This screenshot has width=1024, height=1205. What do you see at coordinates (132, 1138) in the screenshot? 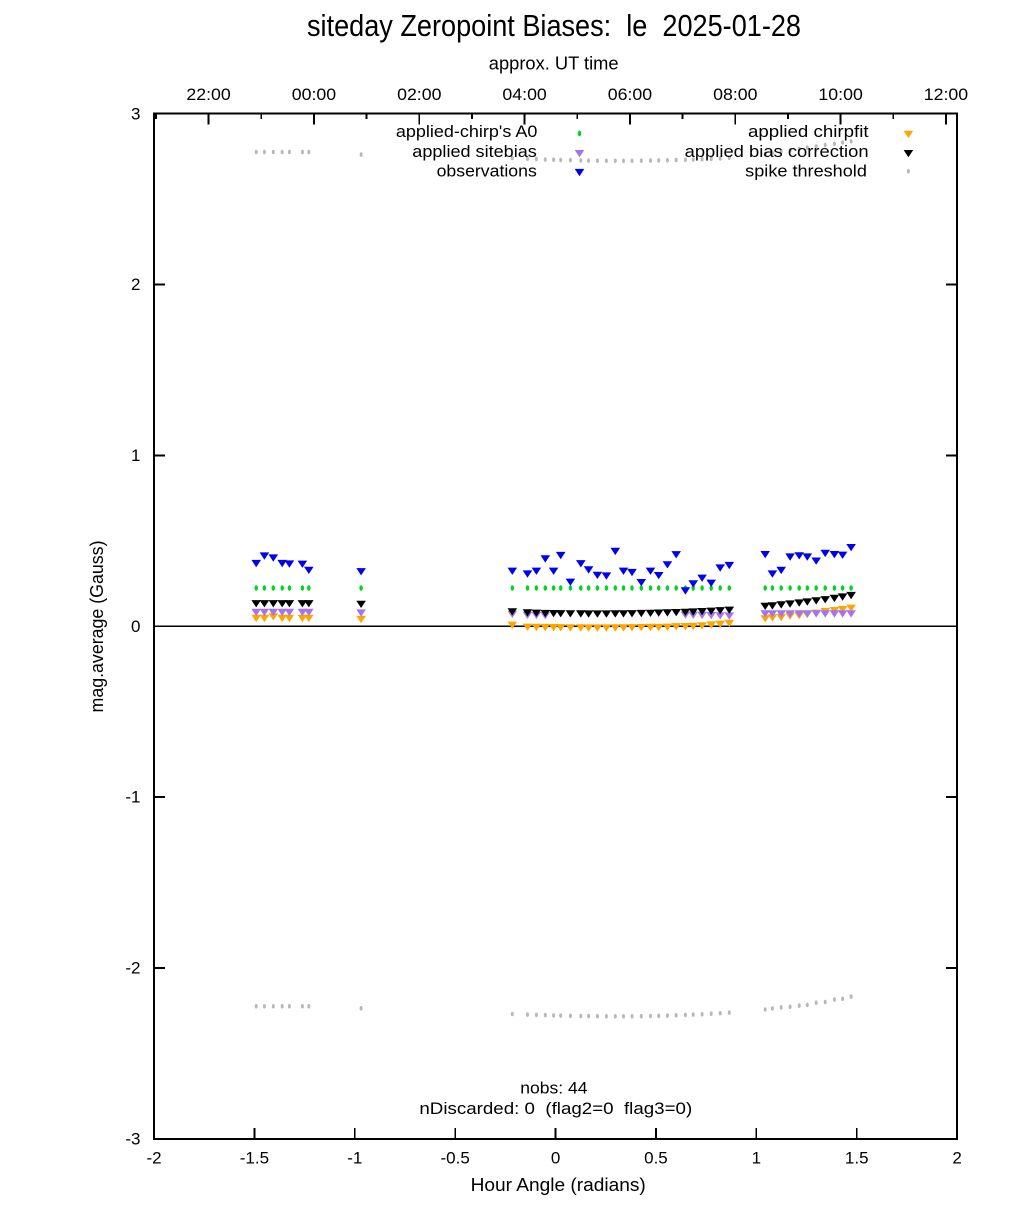
I see `svg-text: -3` at bounding box center [132, 1138].